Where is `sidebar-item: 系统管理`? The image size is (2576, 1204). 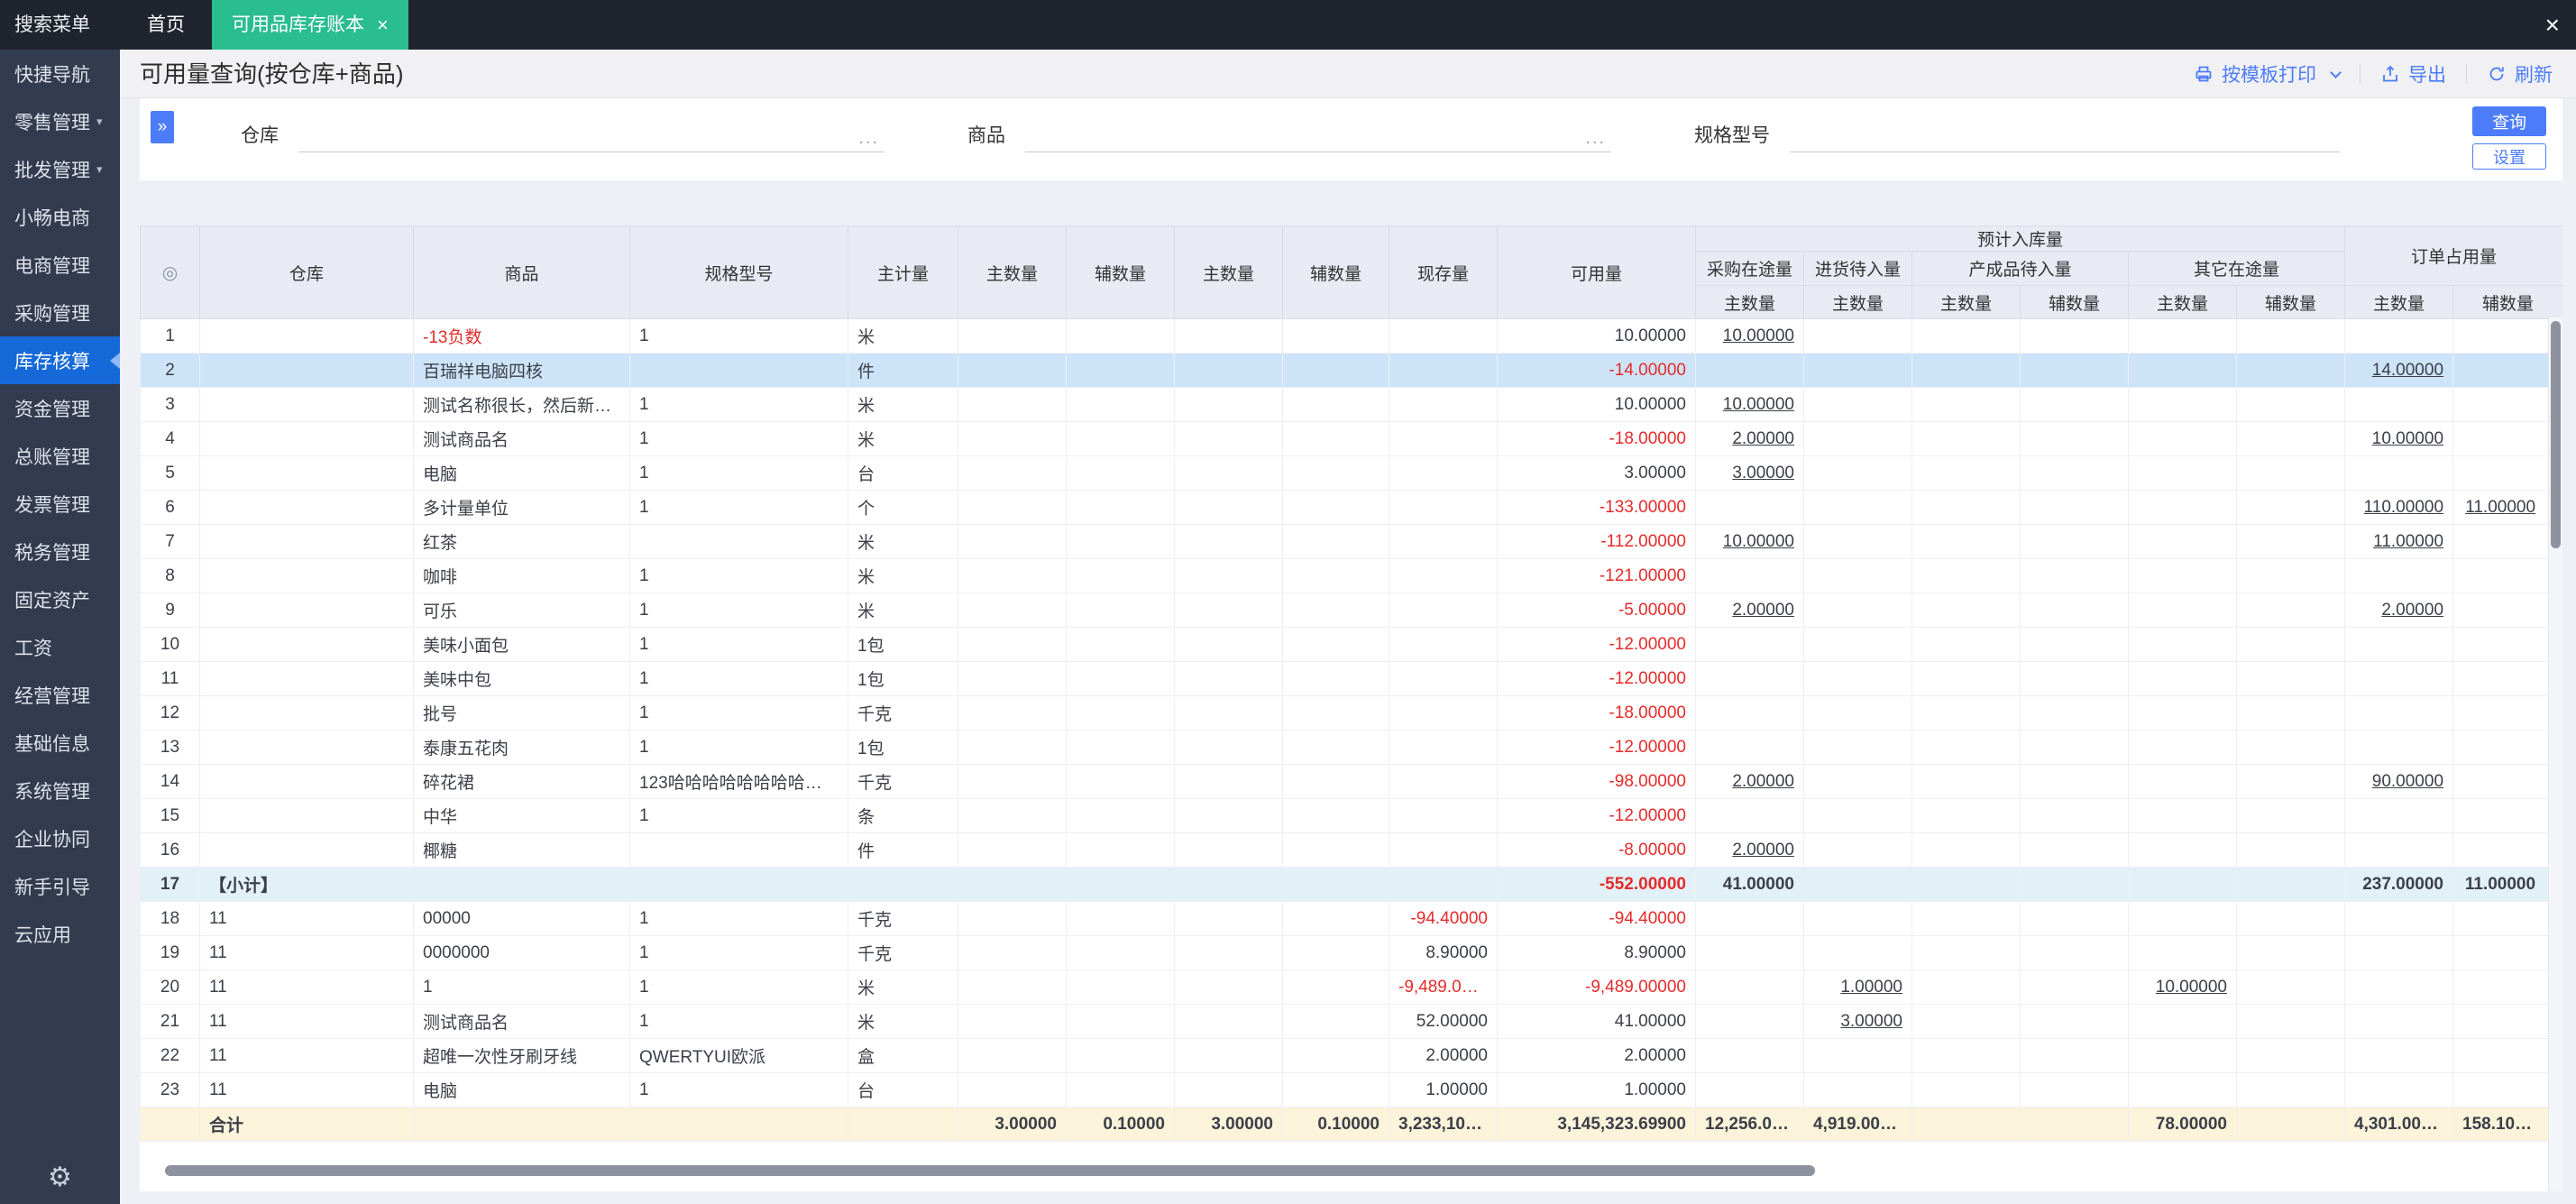 sidebar-item: 系统管理 is located at coordinates (60, 790).